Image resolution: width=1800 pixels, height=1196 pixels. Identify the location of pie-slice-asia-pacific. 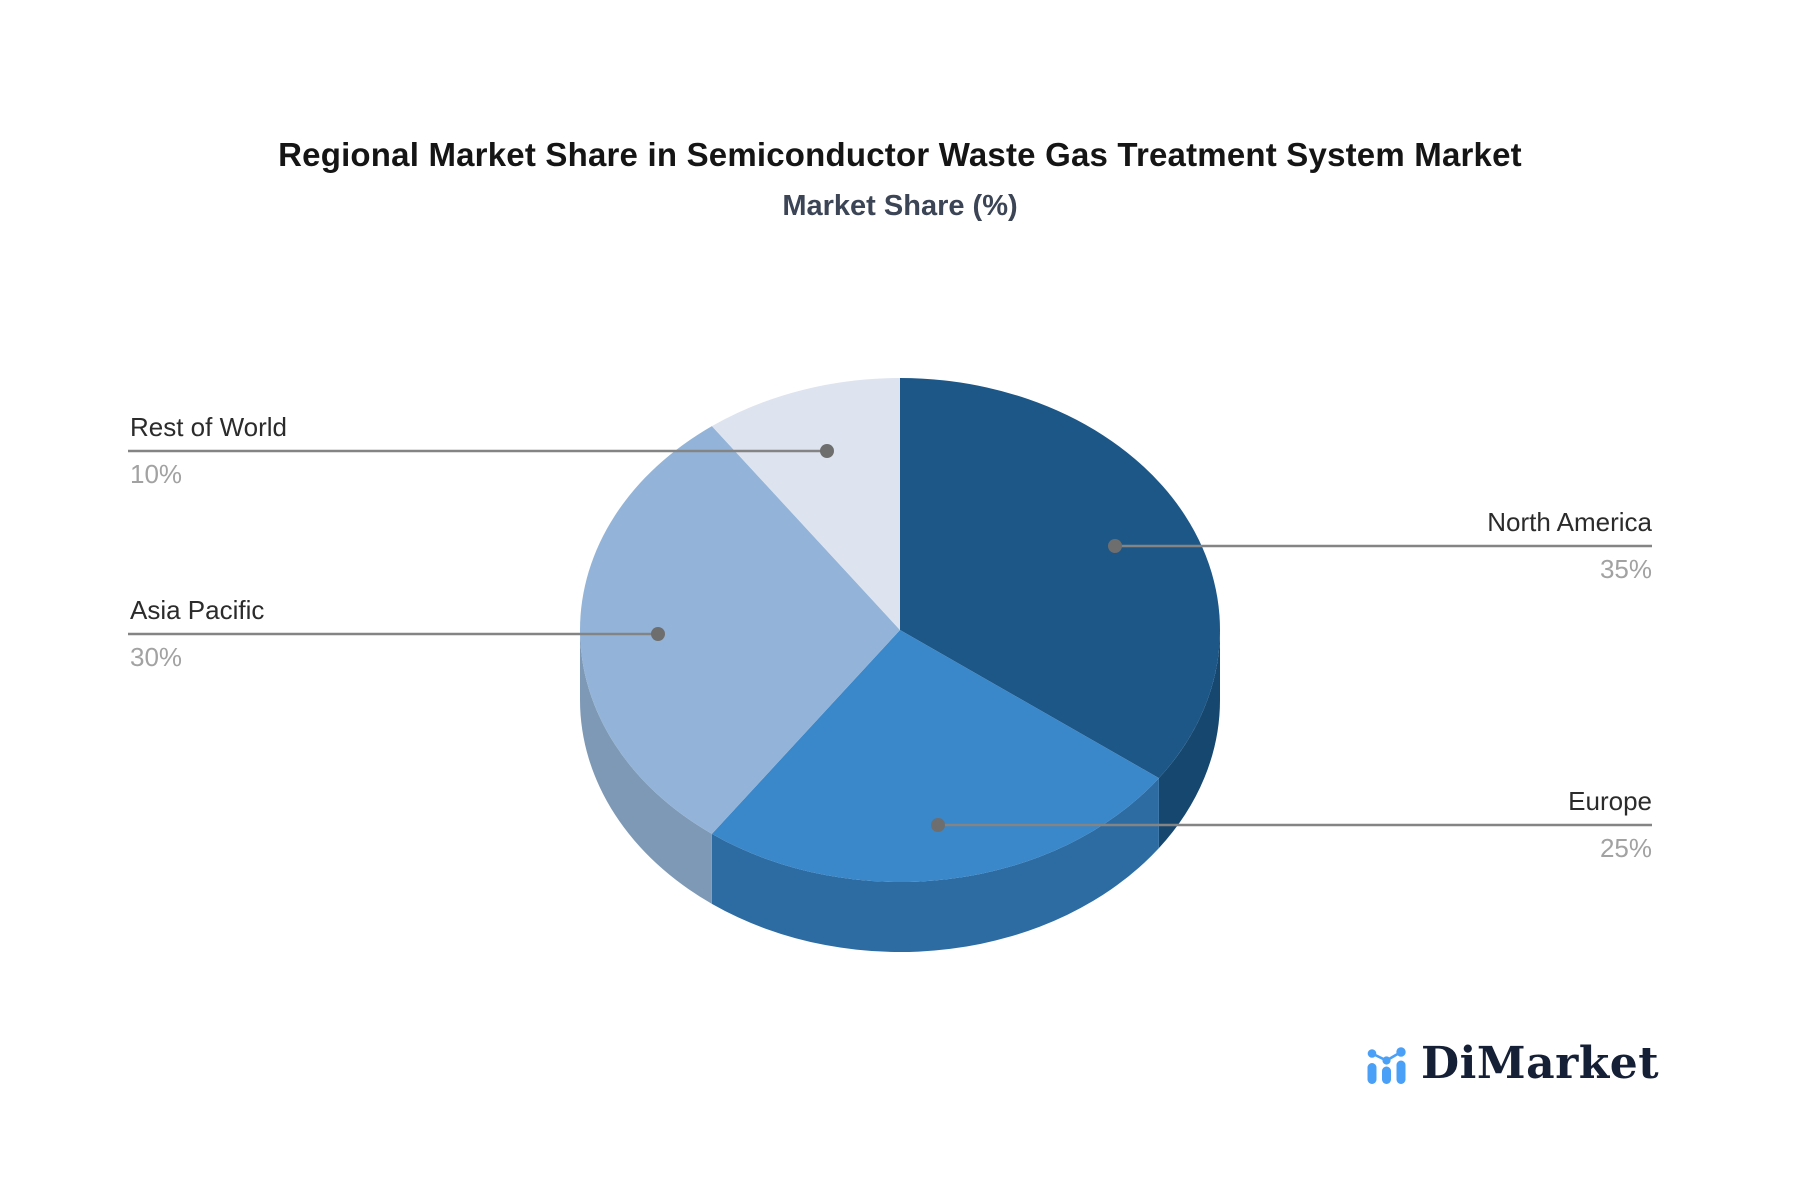
(739, 630).